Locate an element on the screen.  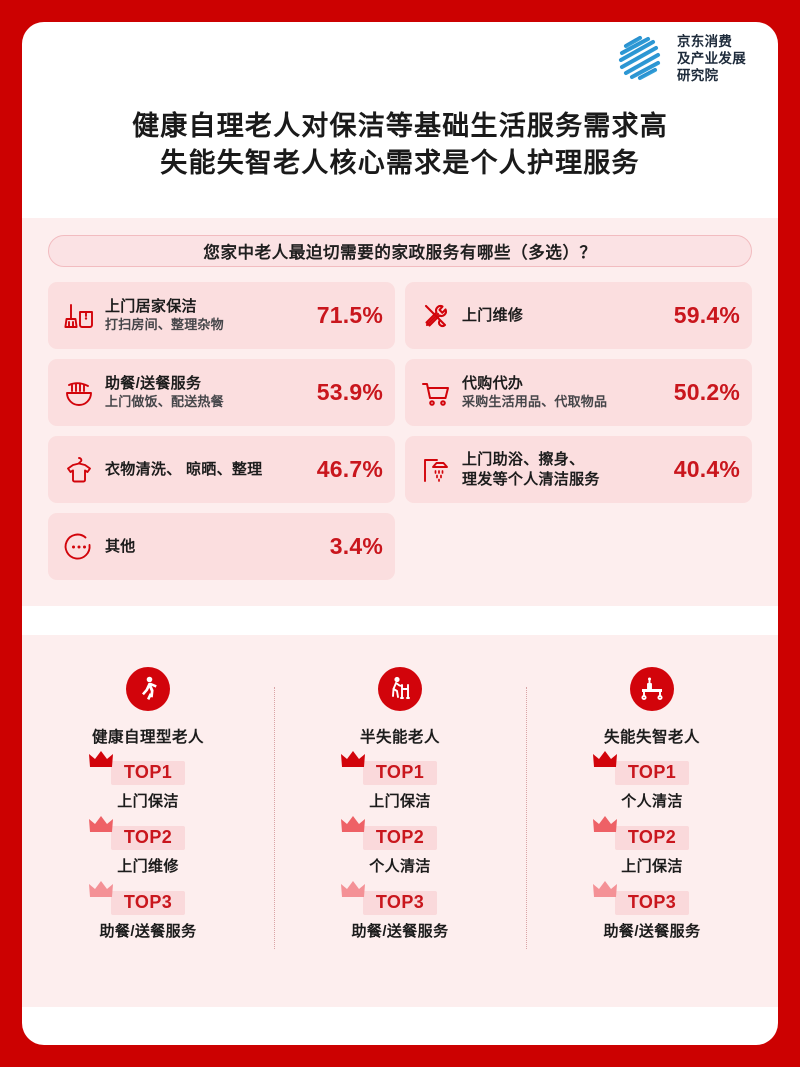
service-name: 代购代办 is located at coordinates (493, 383).